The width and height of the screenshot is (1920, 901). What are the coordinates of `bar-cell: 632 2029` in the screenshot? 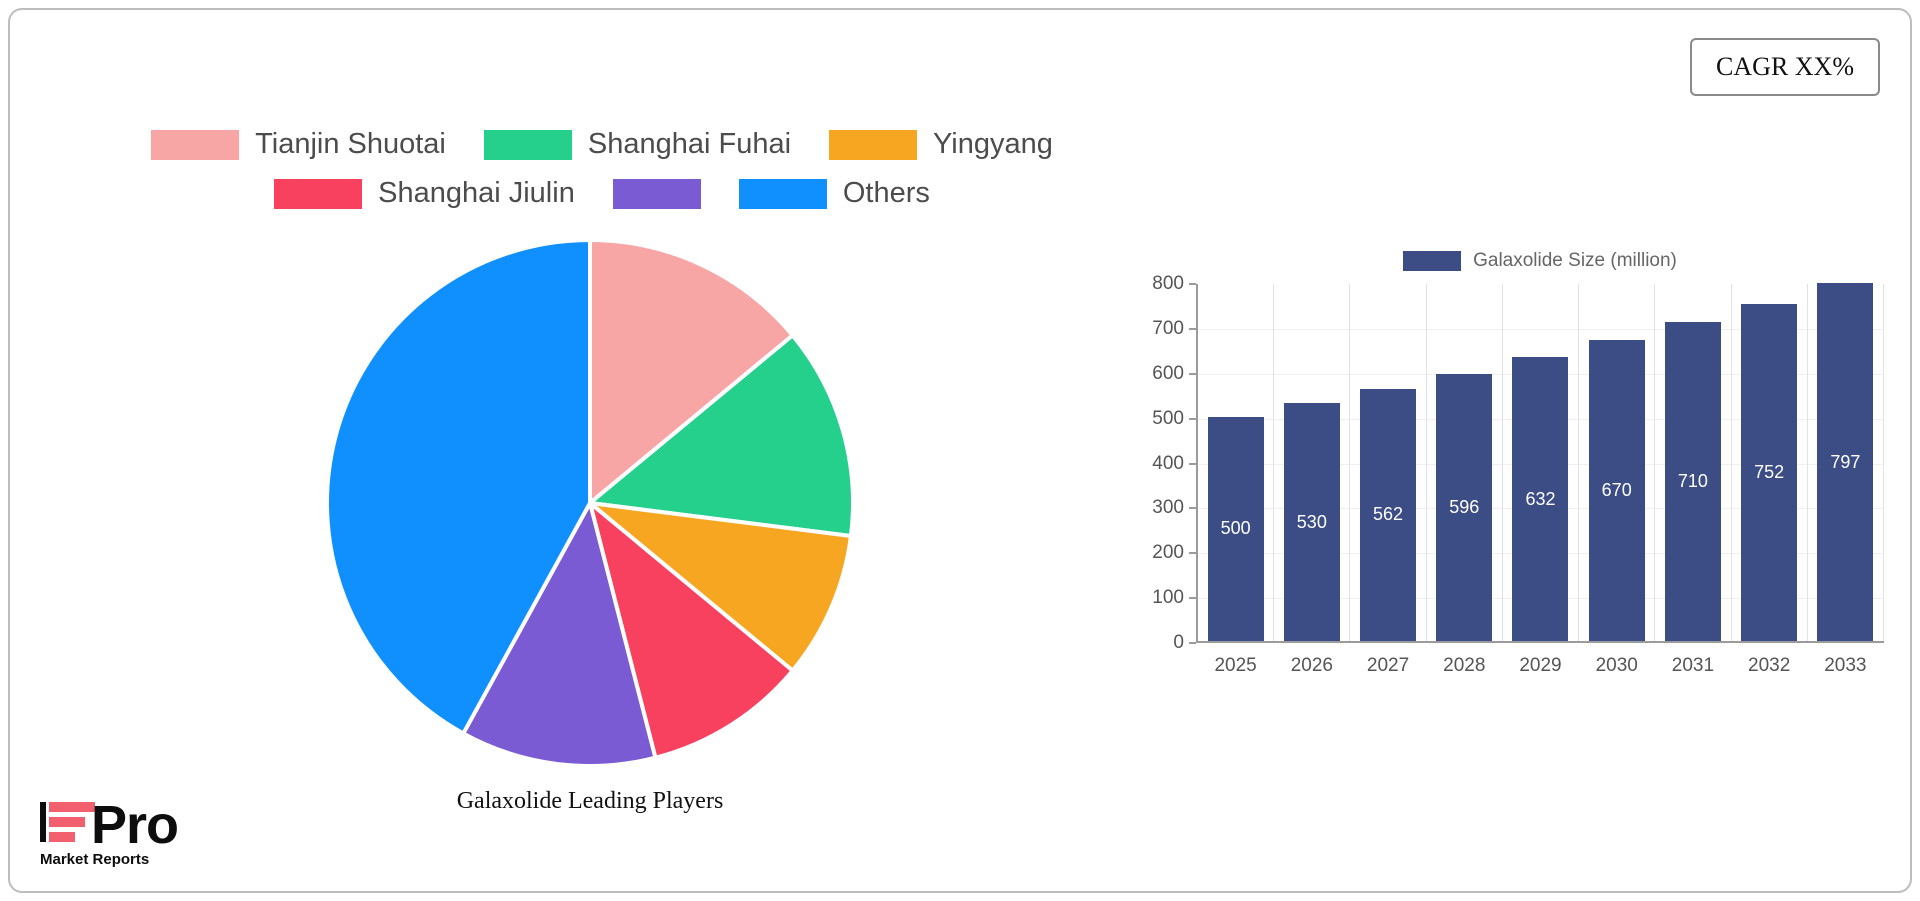 It's located at (1541, 480).